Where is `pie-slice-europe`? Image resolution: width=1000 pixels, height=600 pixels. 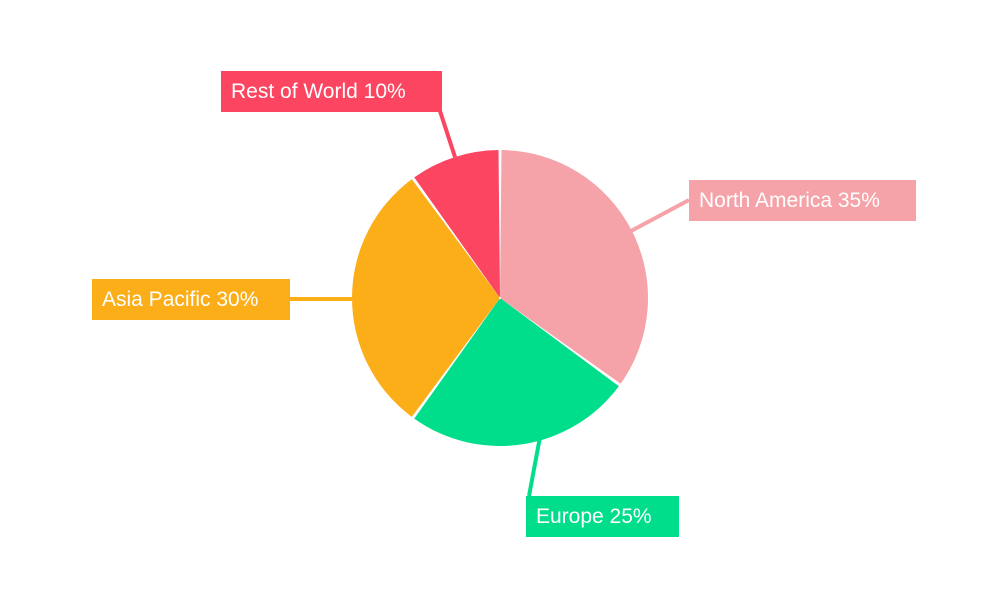
pie-slice-europe is located at coordinates (516, 372).